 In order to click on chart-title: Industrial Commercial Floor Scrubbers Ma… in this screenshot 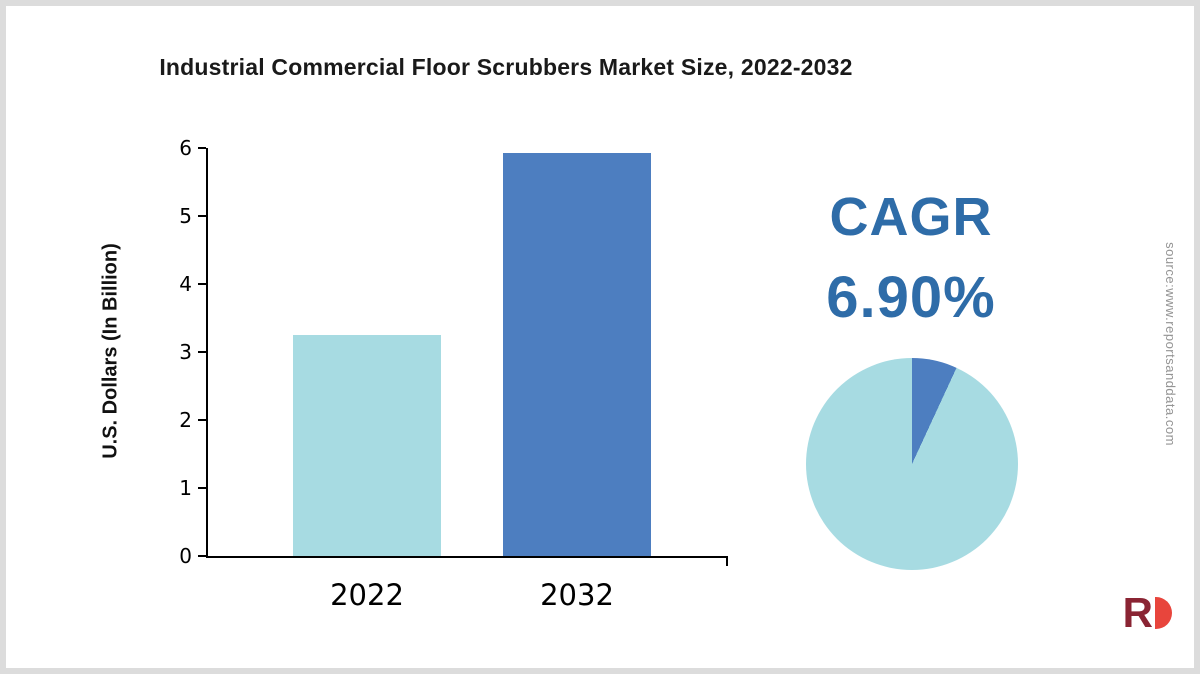, I will do `click(506, 67)`.